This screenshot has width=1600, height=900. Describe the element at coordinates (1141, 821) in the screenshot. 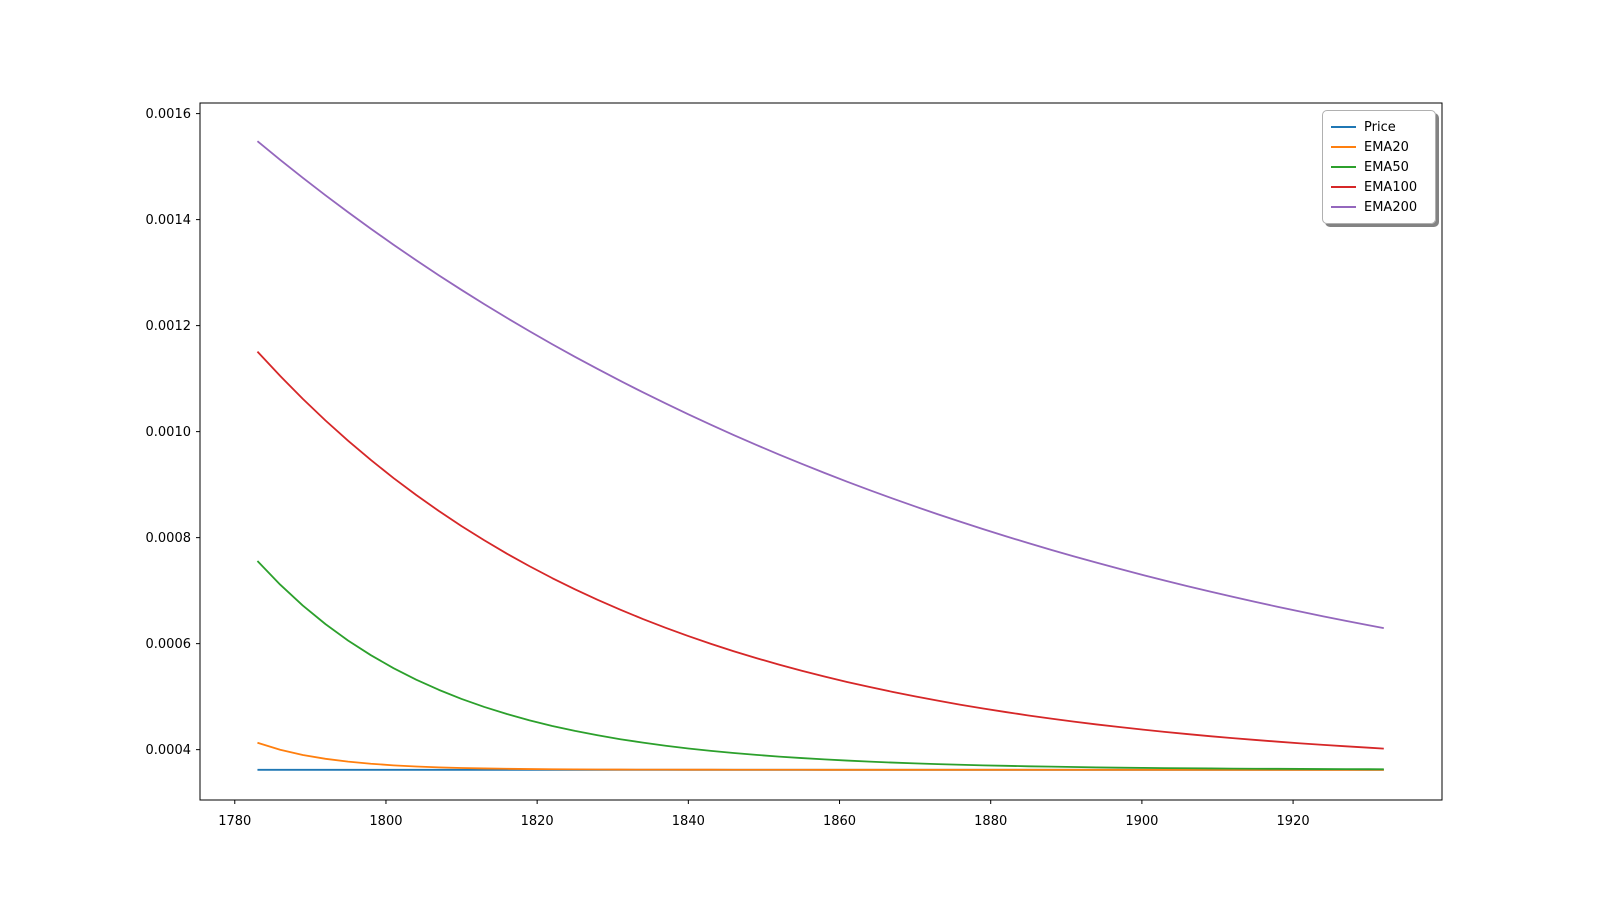

I see `x-tick-label: 1900` at that location.